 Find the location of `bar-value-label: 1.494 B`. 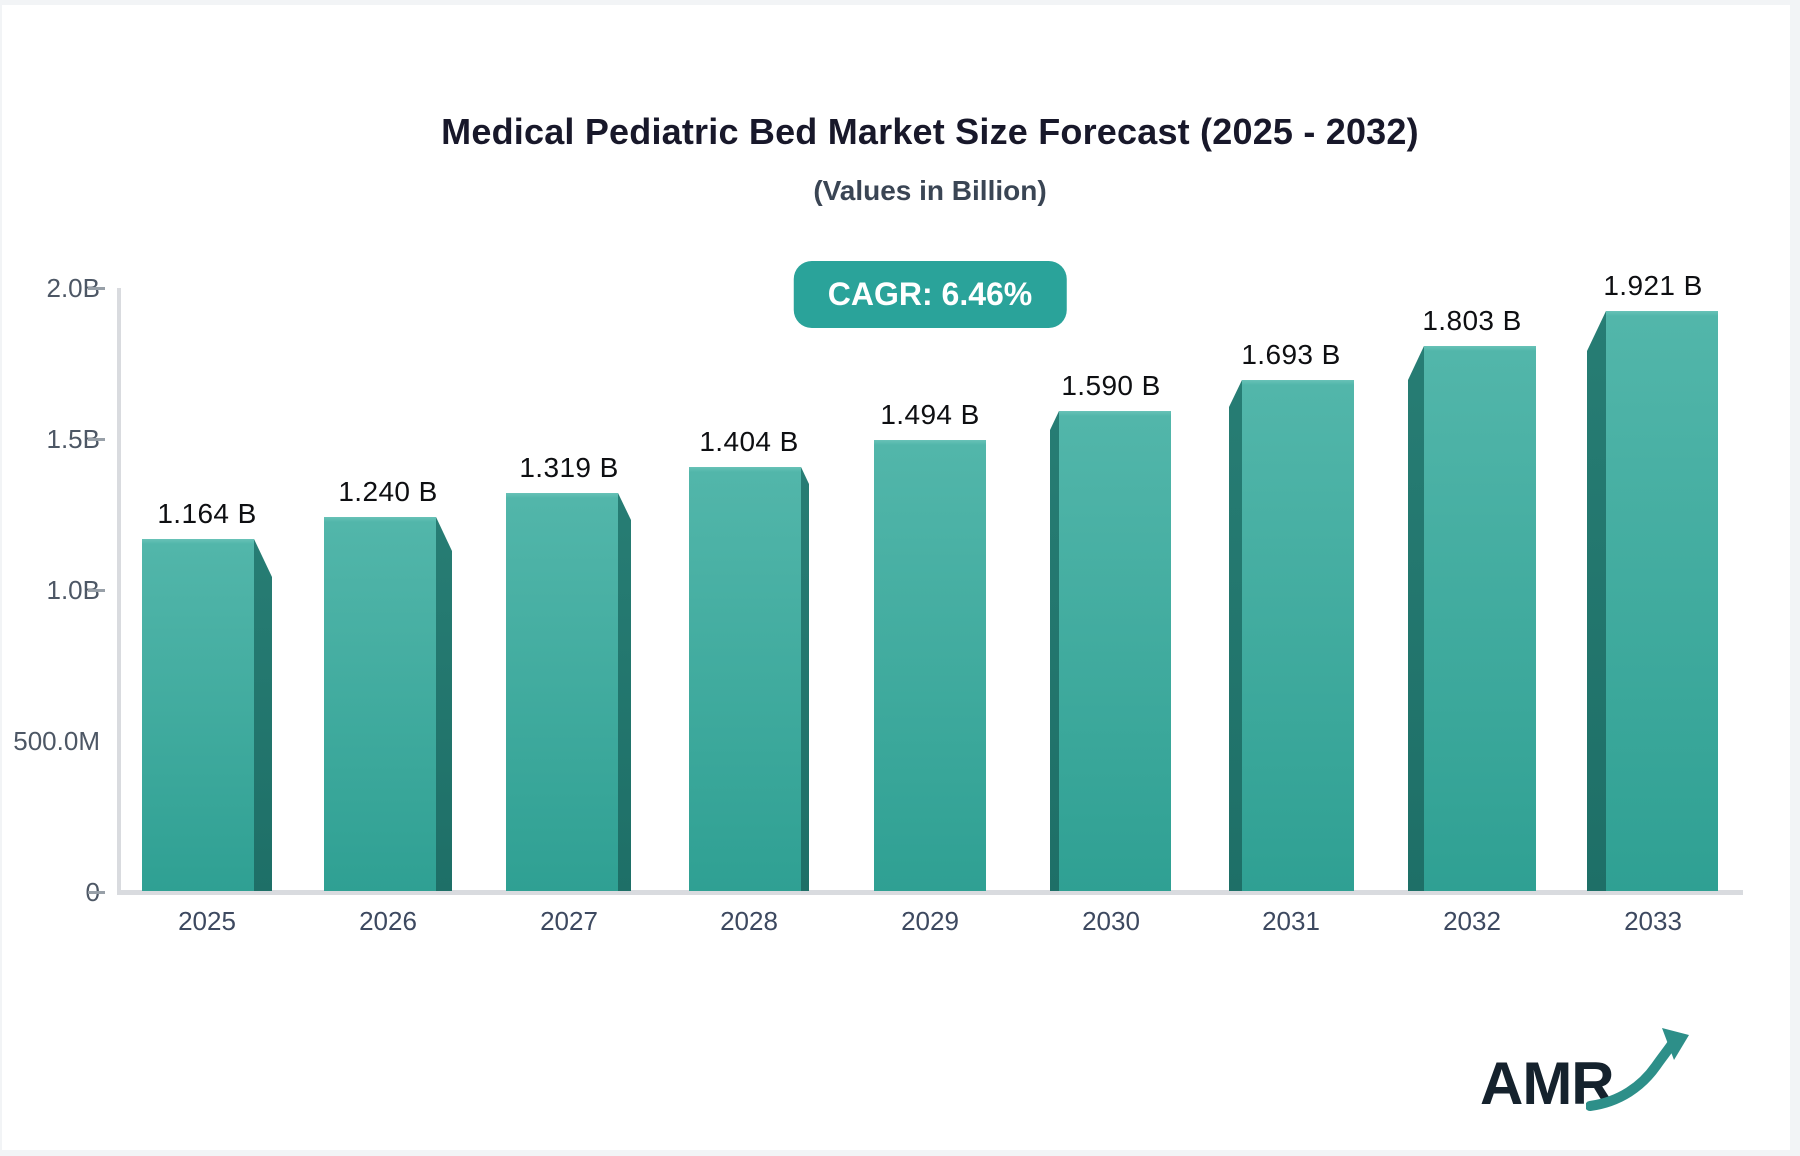

bar-value-label: 1.494 B is located at coordinates (930, 414).